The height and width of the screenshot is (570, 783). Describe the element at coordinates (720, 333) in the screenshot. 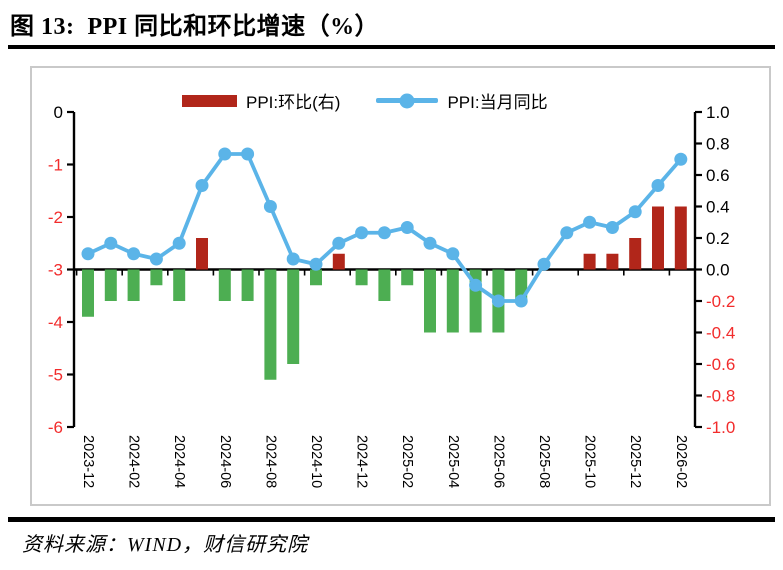

I see `svg-text: -0.4` at that location.